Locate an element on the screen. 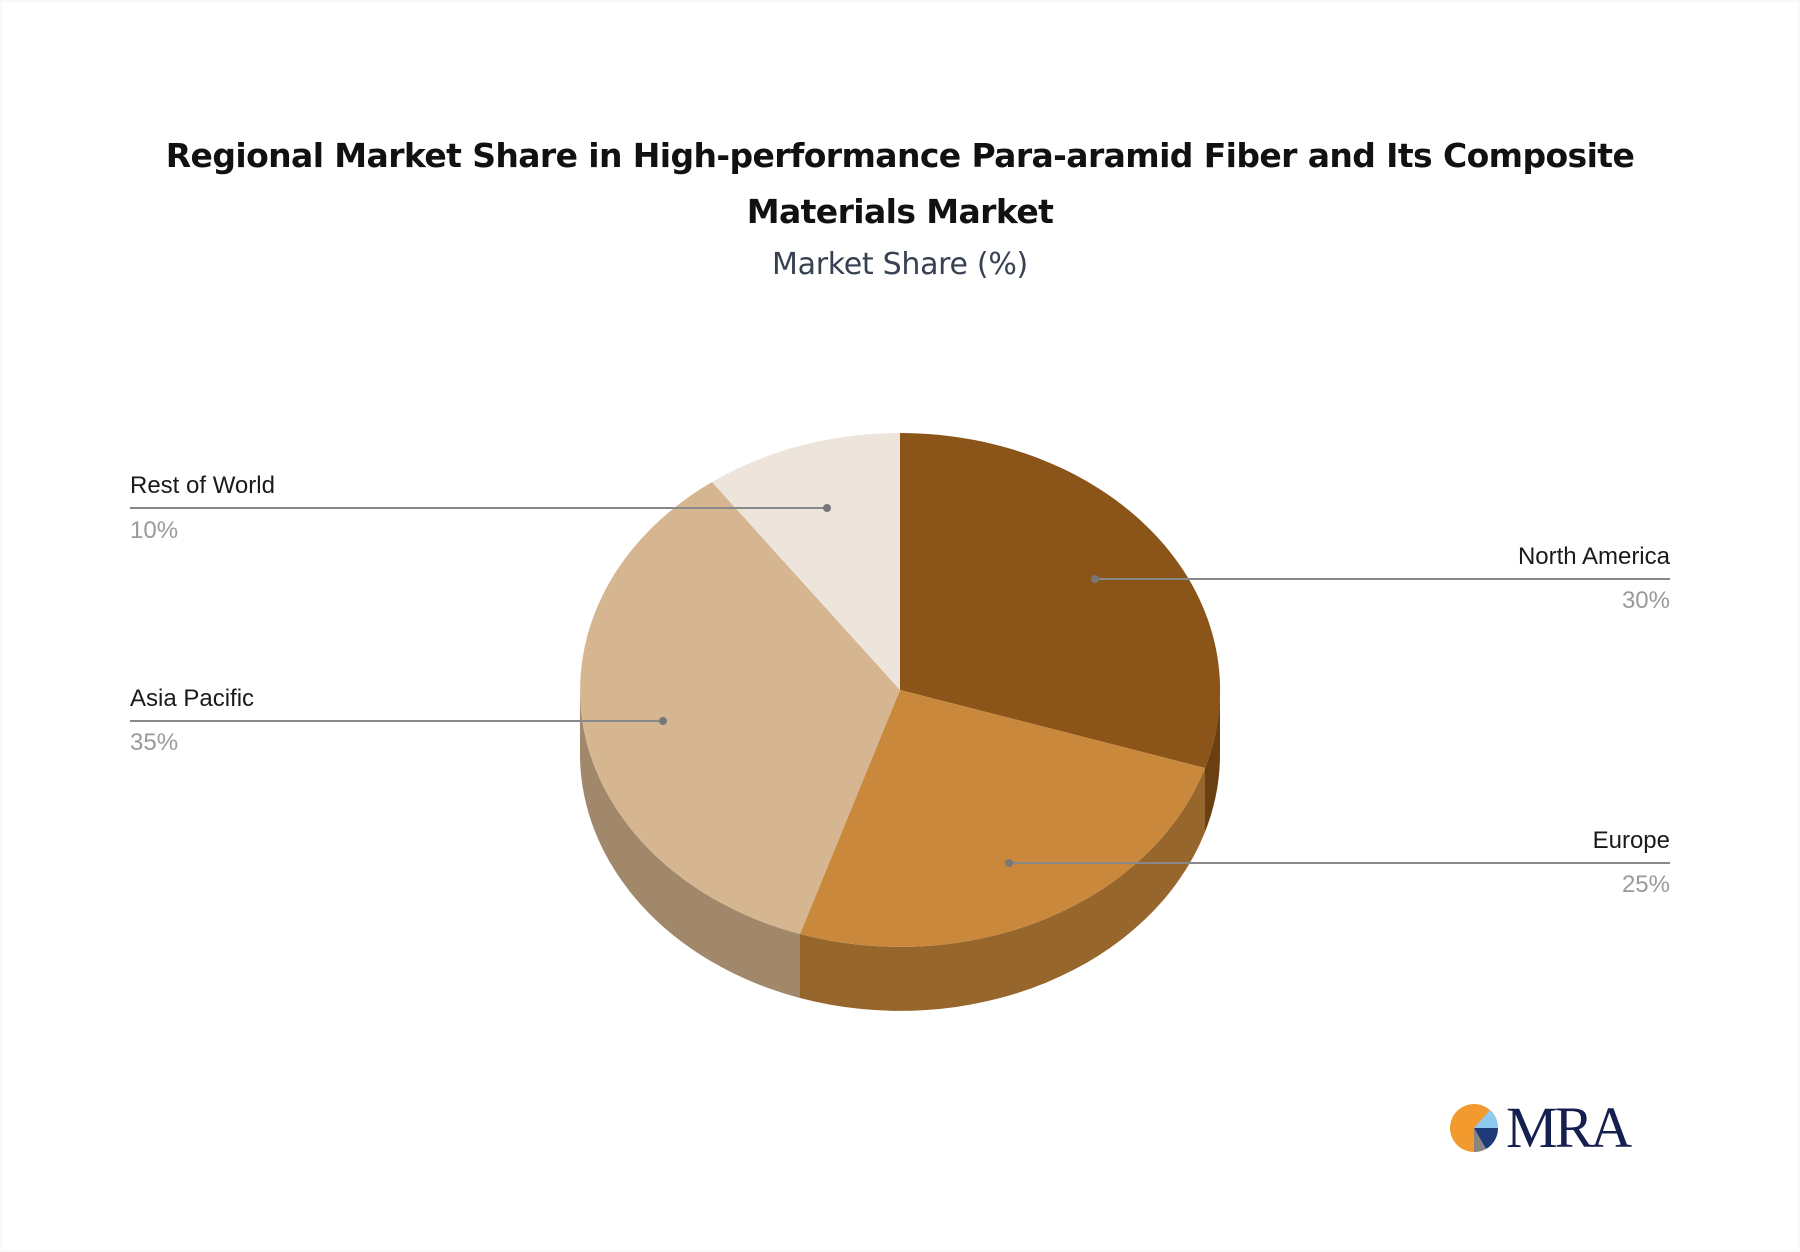 The height and width of the screenshot is (1252, 1800). label-rest-of-world: Rest of World is located at coordinates (202, 485).